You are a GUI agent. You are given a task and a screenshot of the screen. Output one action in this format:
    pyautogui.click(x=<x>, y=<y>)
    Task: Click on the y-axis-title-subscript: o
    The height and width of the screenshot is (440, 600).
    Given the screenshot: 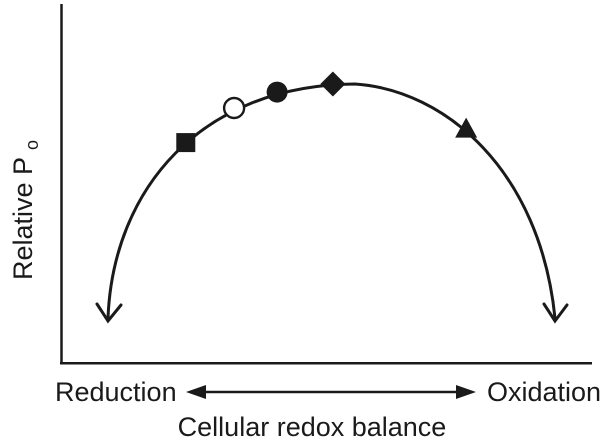 What is the action you would take?
    pyautogui.click(x=32, y=145)
    